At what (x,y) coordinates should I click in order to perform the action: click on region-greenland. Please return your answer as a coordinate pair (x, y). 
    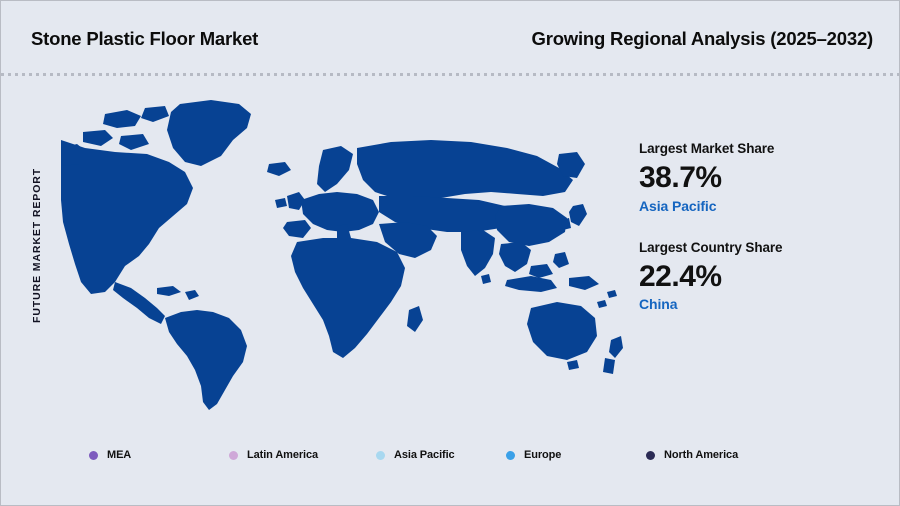
    Looking at the image, I should click on (209, 133).